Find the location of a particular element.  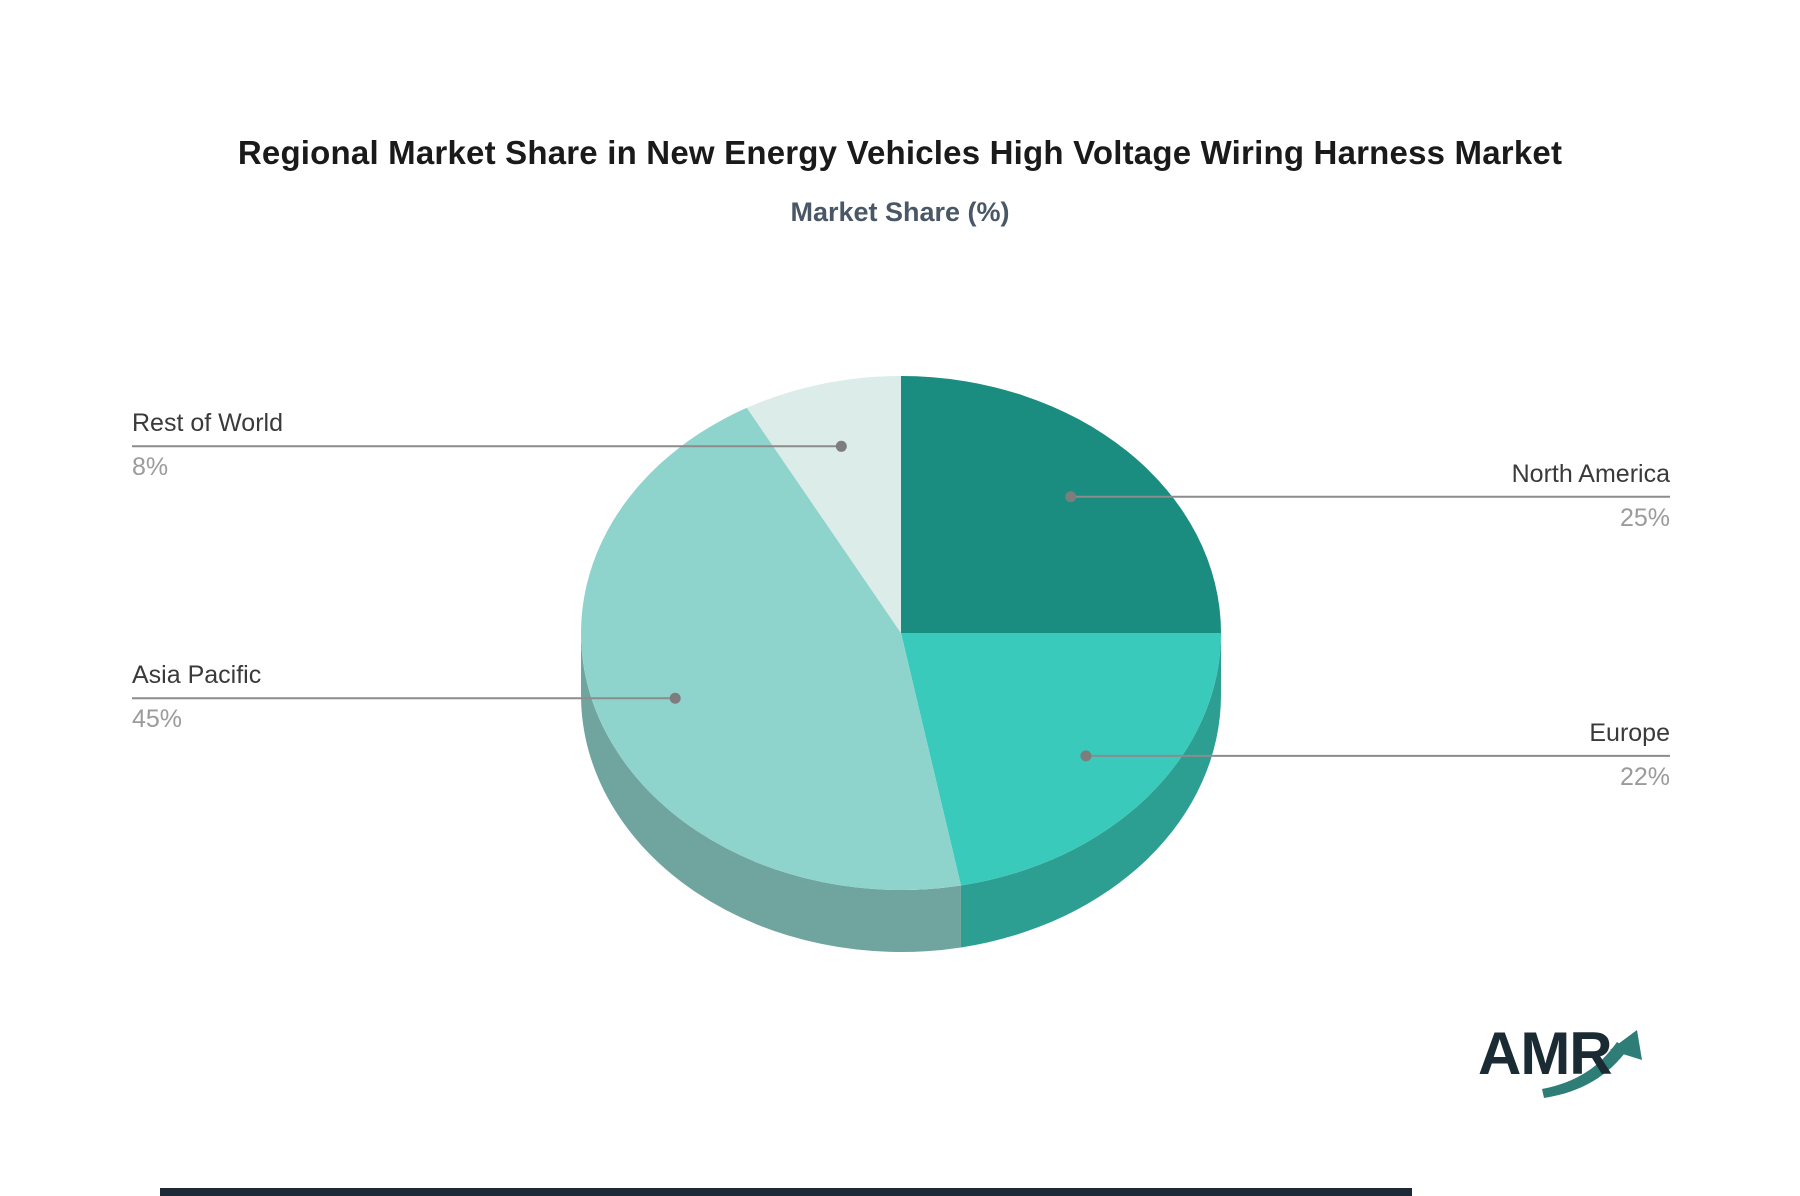

callout-dot-europe is located at coordinates (1086, 756).